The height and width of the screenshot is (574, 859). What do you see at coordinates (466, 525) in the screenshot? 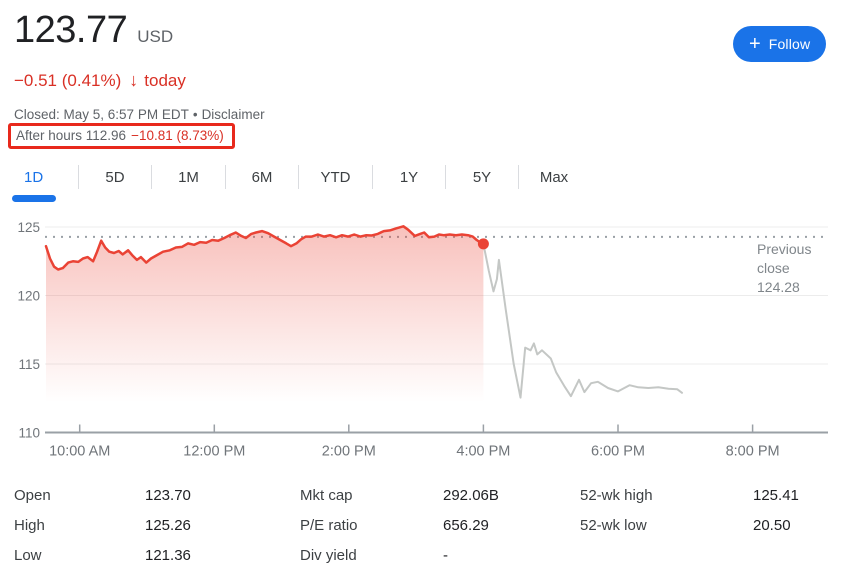
I see `stat-value: 656.29` at bounding box center [466, 525].